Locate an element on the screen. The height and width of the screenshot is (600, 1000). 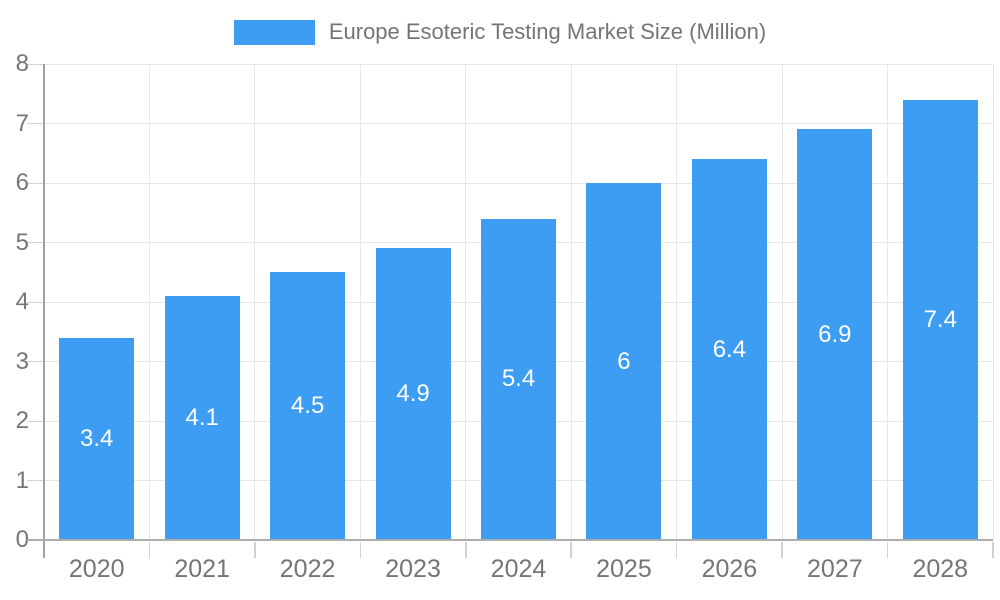
bar-value-label: 5.4 is located at coordinates (518, 379).